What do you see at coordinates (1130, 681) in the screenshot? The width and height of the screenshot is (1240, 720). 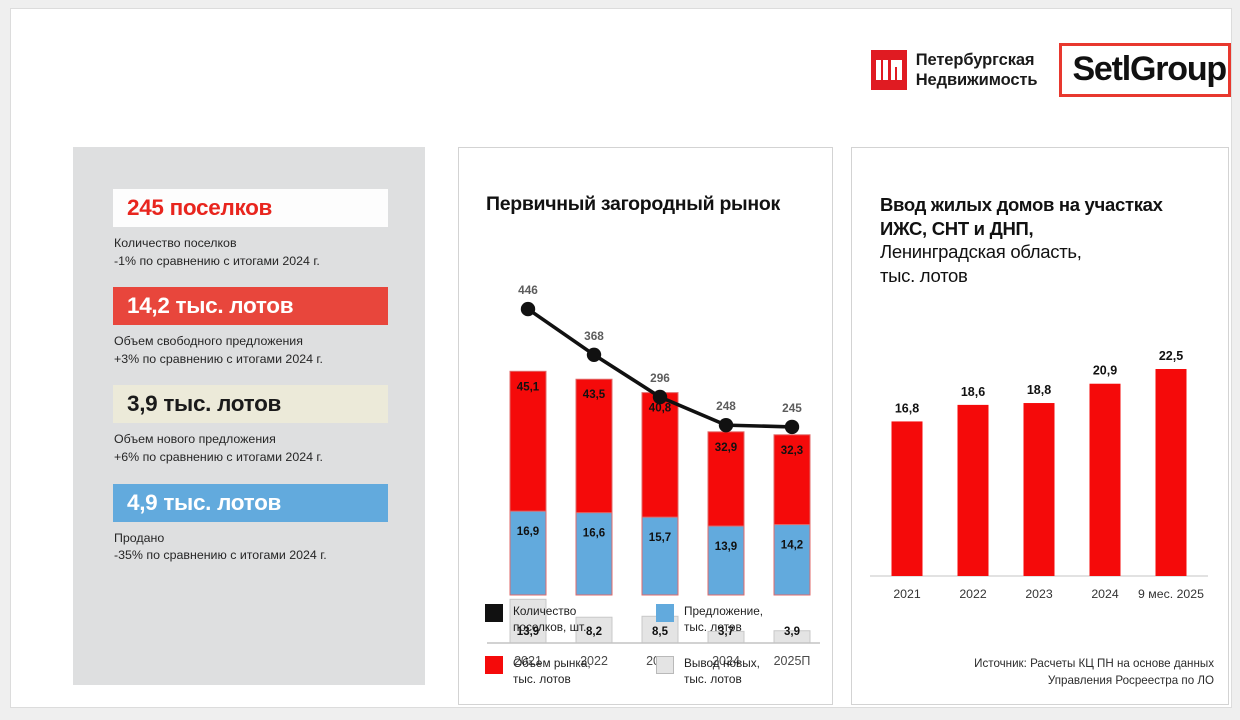 I see `source-line-2: Управления Росреестра по ЛО` at bounding box center [1130, 681].